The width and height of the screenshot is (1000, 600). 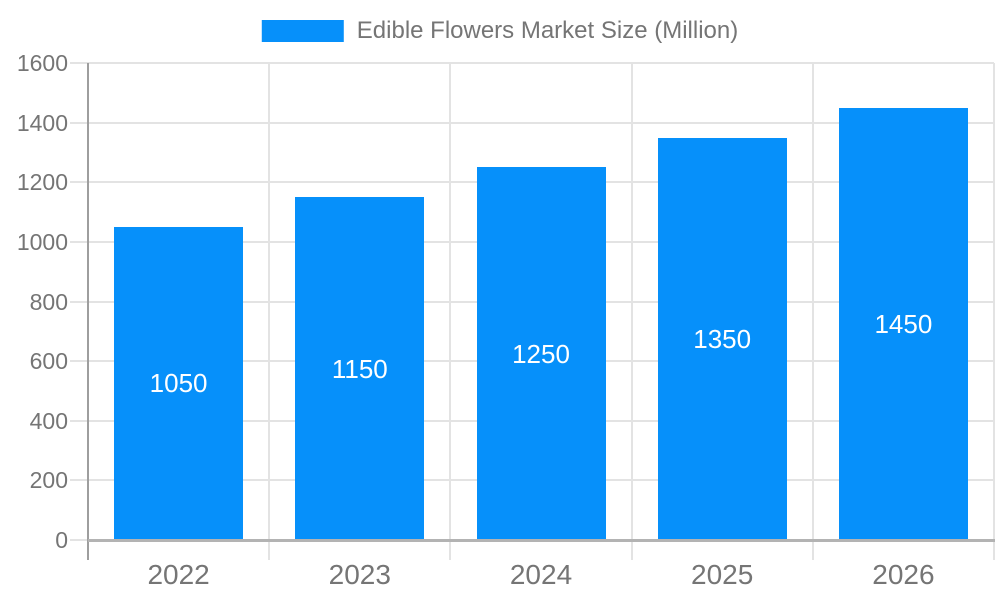 I want to click on bar-2022, so click(x=179, y=383).